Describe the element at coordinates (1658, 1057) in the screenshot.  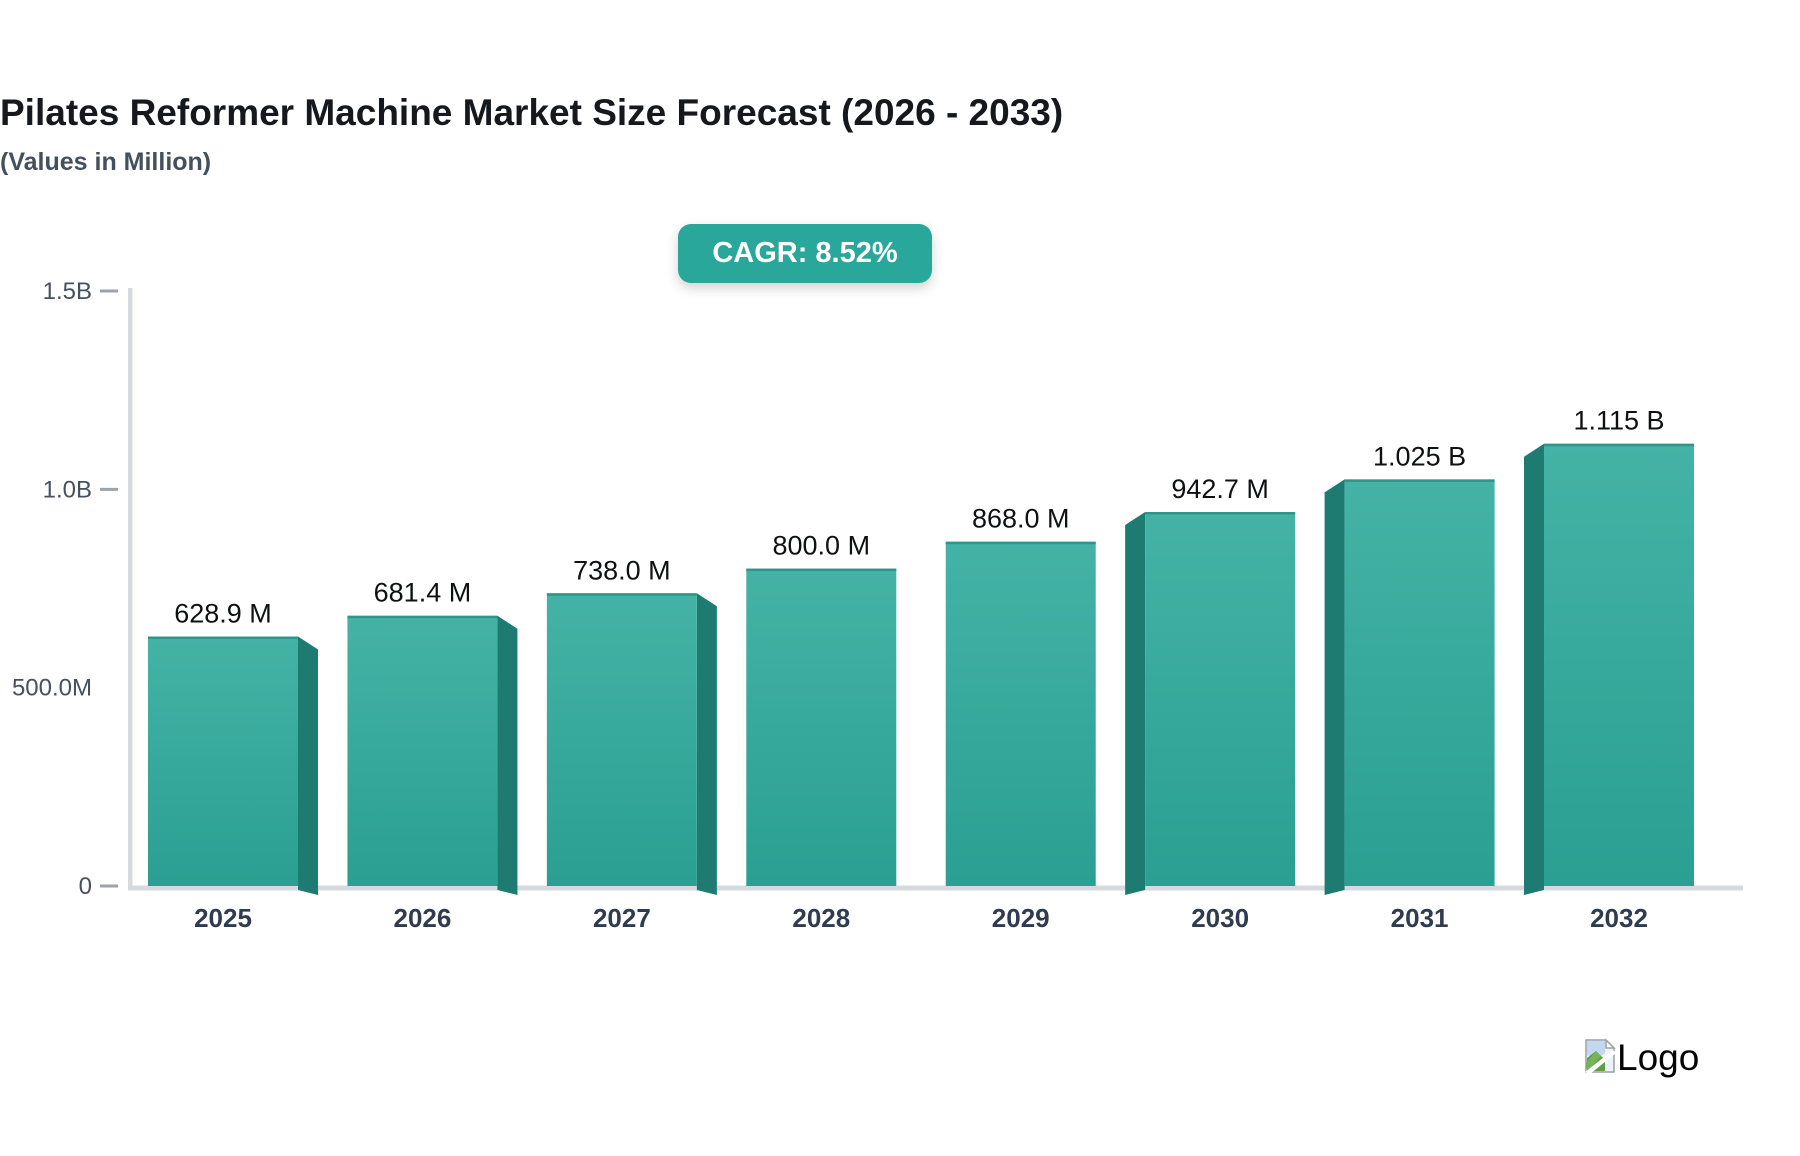
I see `logo-alt-text: Logo` at that location.